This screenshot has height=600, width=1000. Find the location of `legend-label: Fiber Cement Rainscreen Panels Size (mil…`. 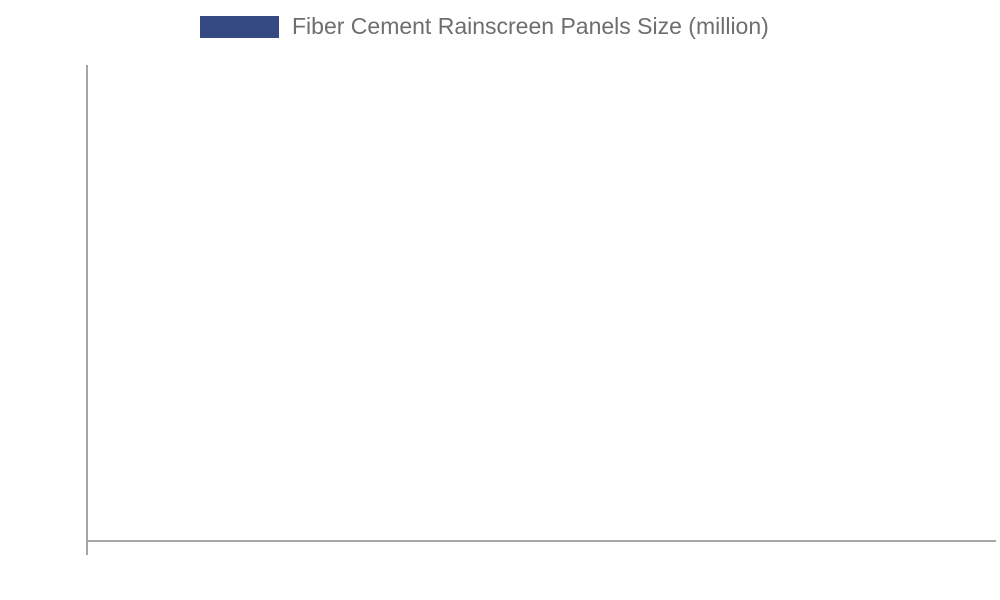

legend-label: Fiber Cement Rainscreen Panels Size (mil… is located at coordinates (530, 26).